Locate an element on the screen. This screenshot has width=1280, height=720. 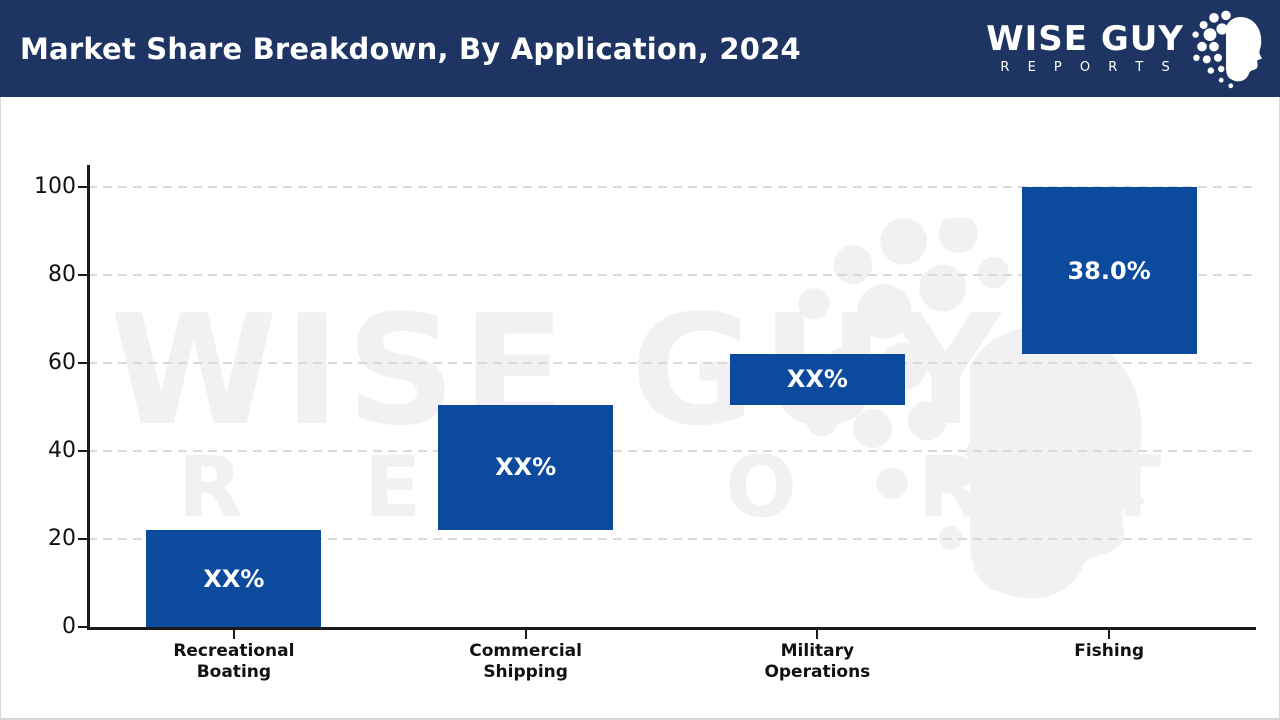
logo-text: WISE GUY R E P O R T S is located at coordinates (1085, 48).